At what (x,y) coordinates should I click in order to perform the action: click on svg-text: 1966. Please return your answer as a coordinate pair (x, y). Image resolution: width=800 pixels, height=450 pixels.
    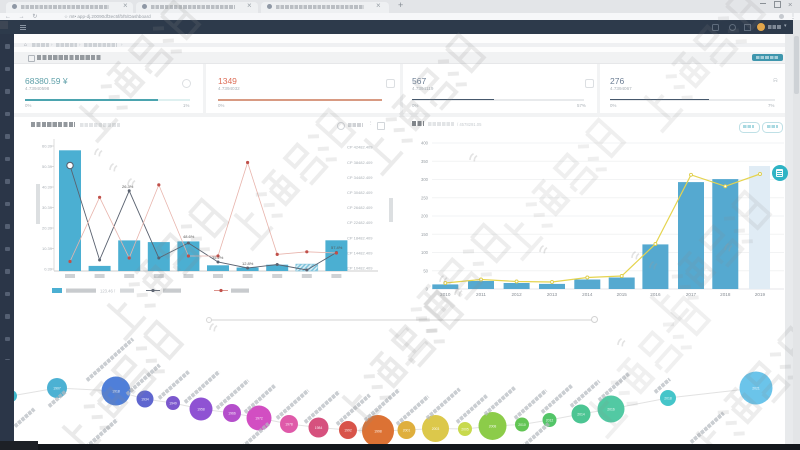
    Looking at the image, I should click on (232, 413).